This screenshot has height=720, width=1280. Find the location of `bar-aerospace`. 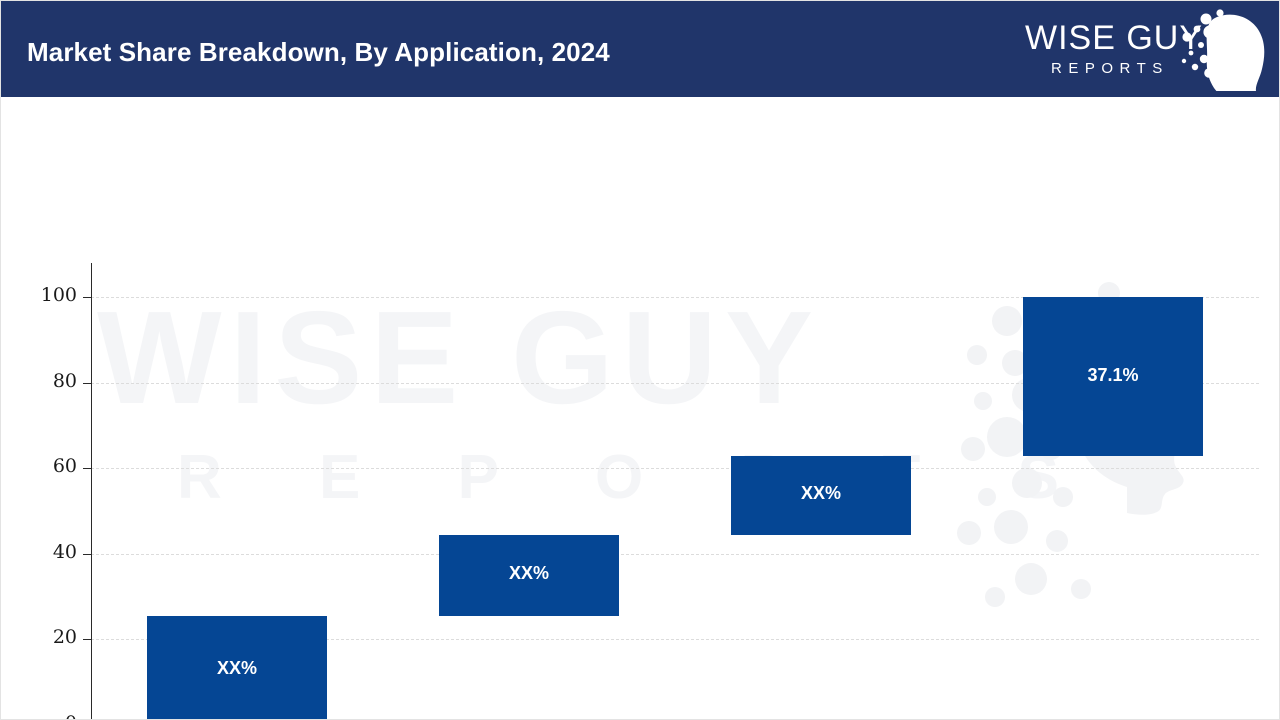

bar-aerospace is located at coordinates (237, 667).